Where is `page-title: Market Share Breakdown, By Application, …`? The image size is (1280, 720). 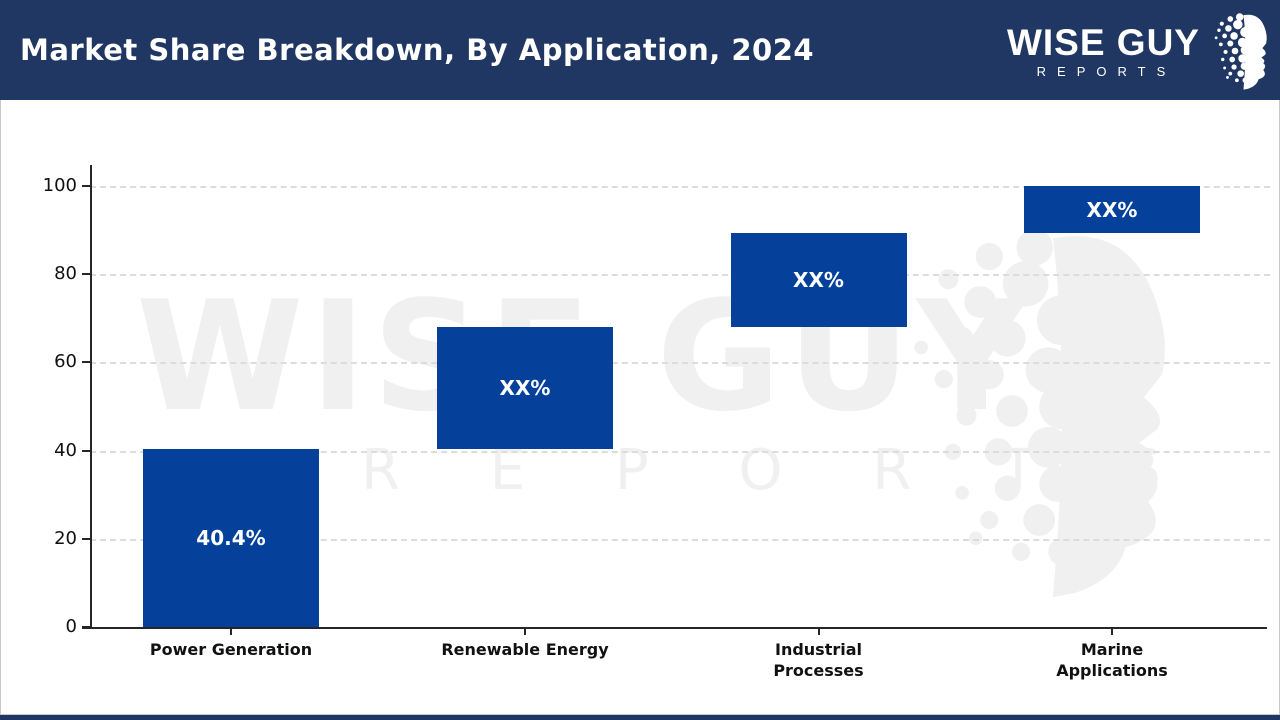
page-title: Market Share Breakdown, By Application, … is located at coordinates (417, 50).